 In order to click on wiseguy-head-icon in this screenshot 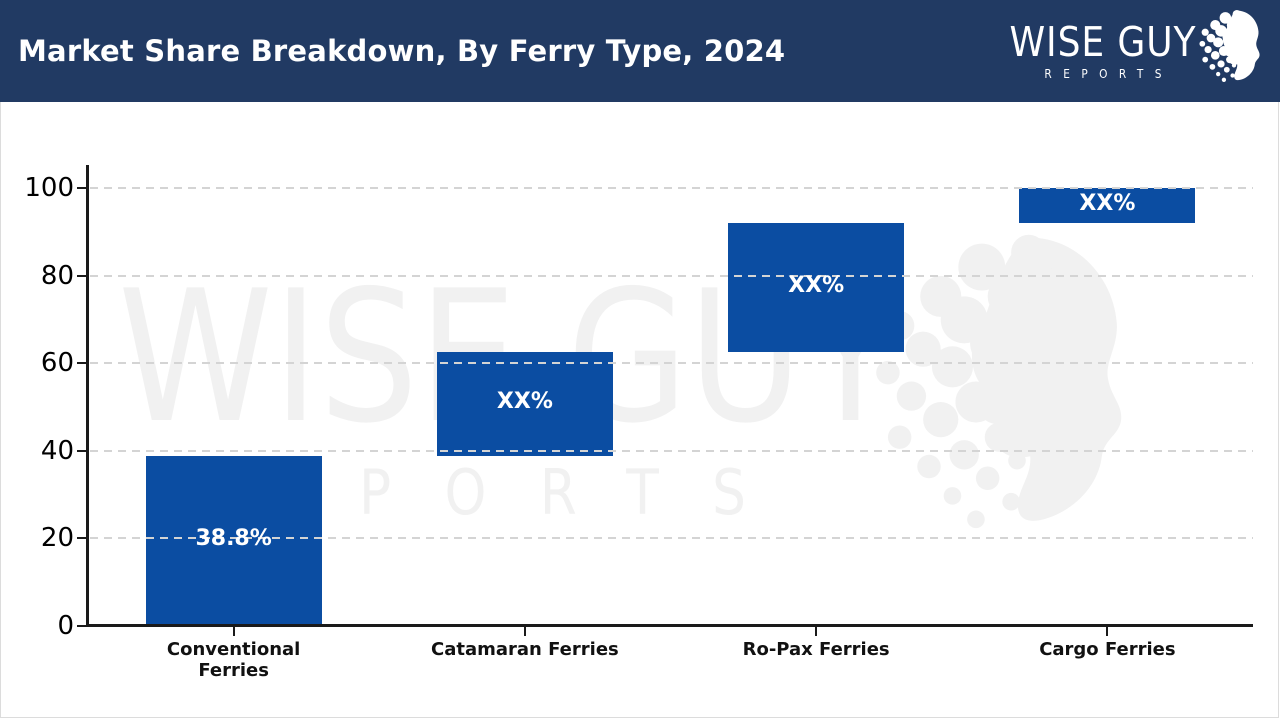, I will do `click(1229, 45)`.